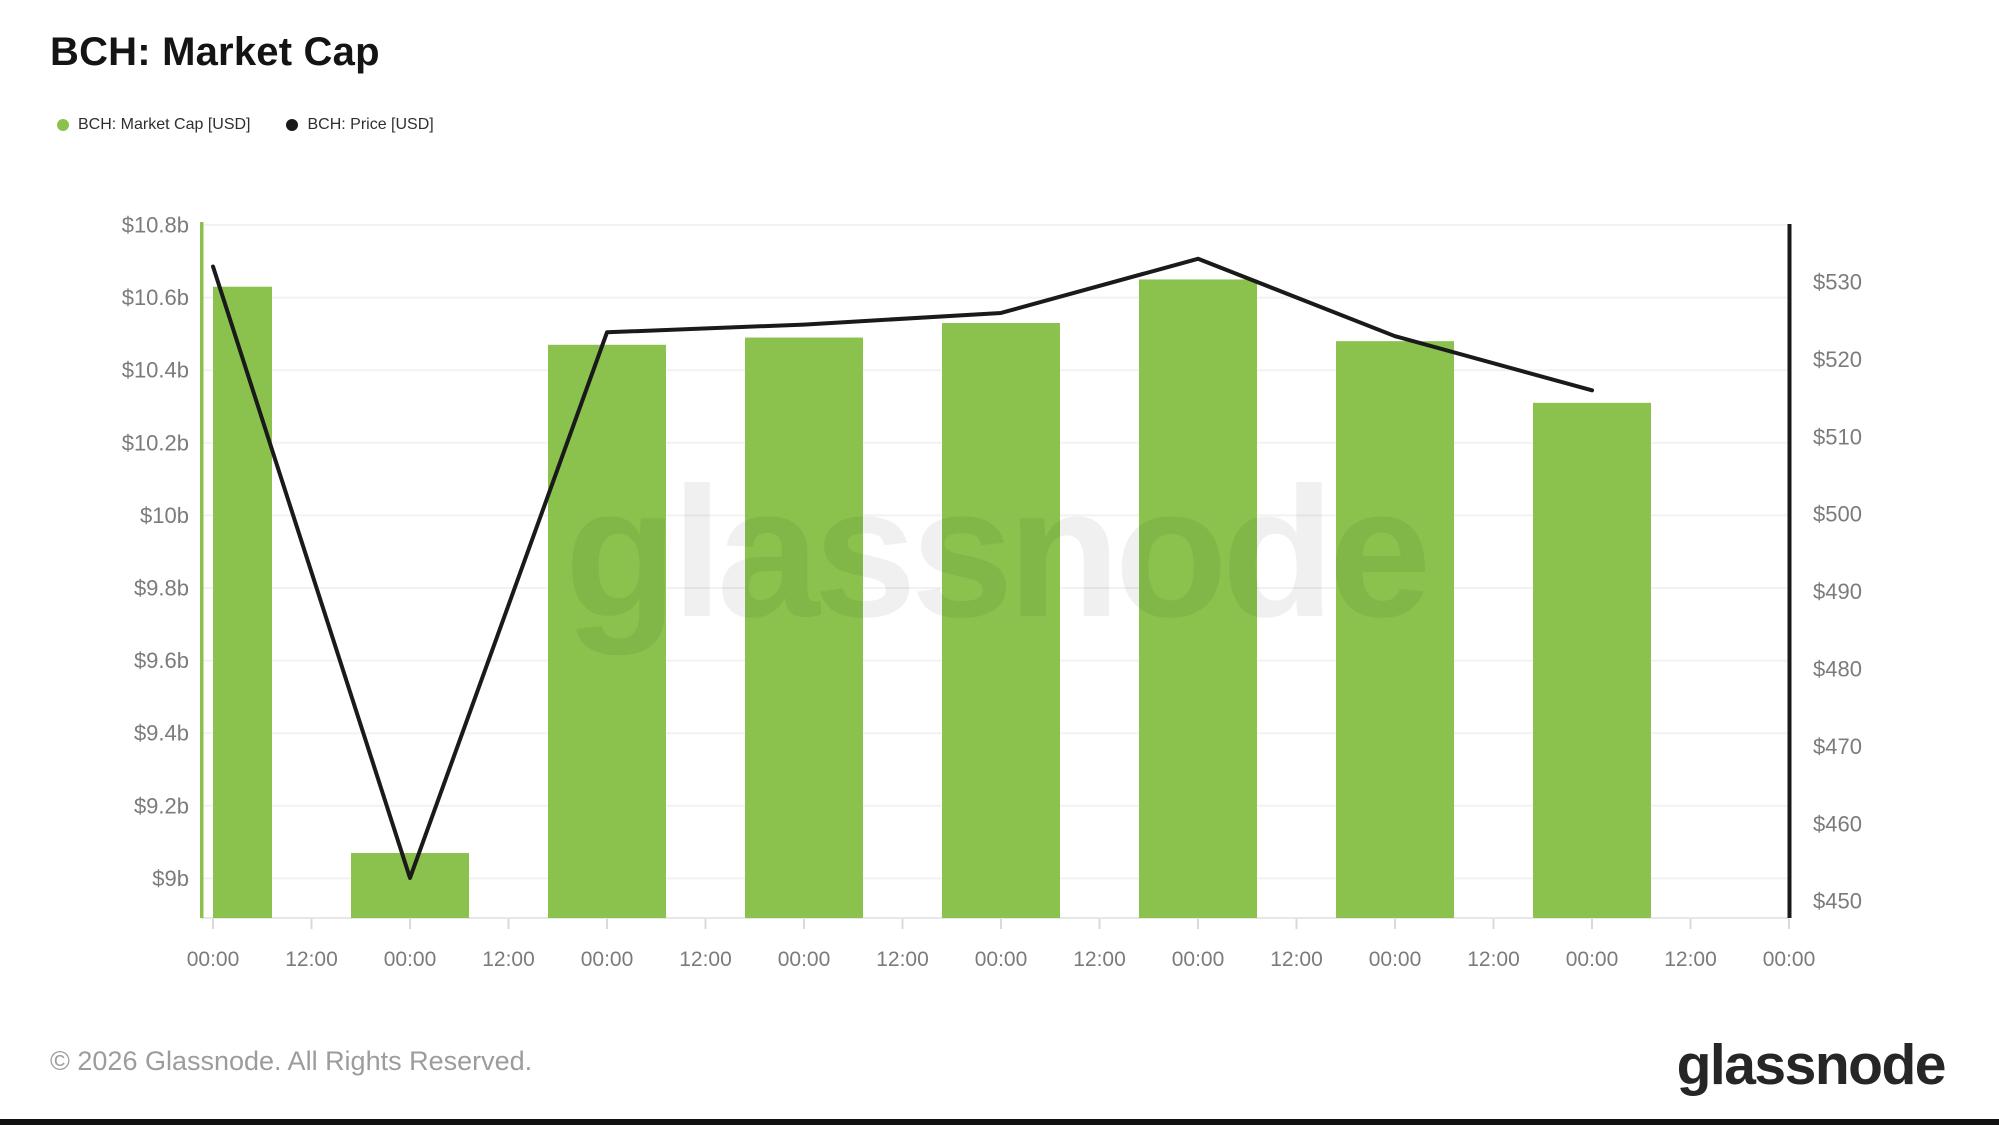 Image resolution: width=1999 pixels, height=1125 pixels. I want to click on left-axis-line, so click(202, 570).